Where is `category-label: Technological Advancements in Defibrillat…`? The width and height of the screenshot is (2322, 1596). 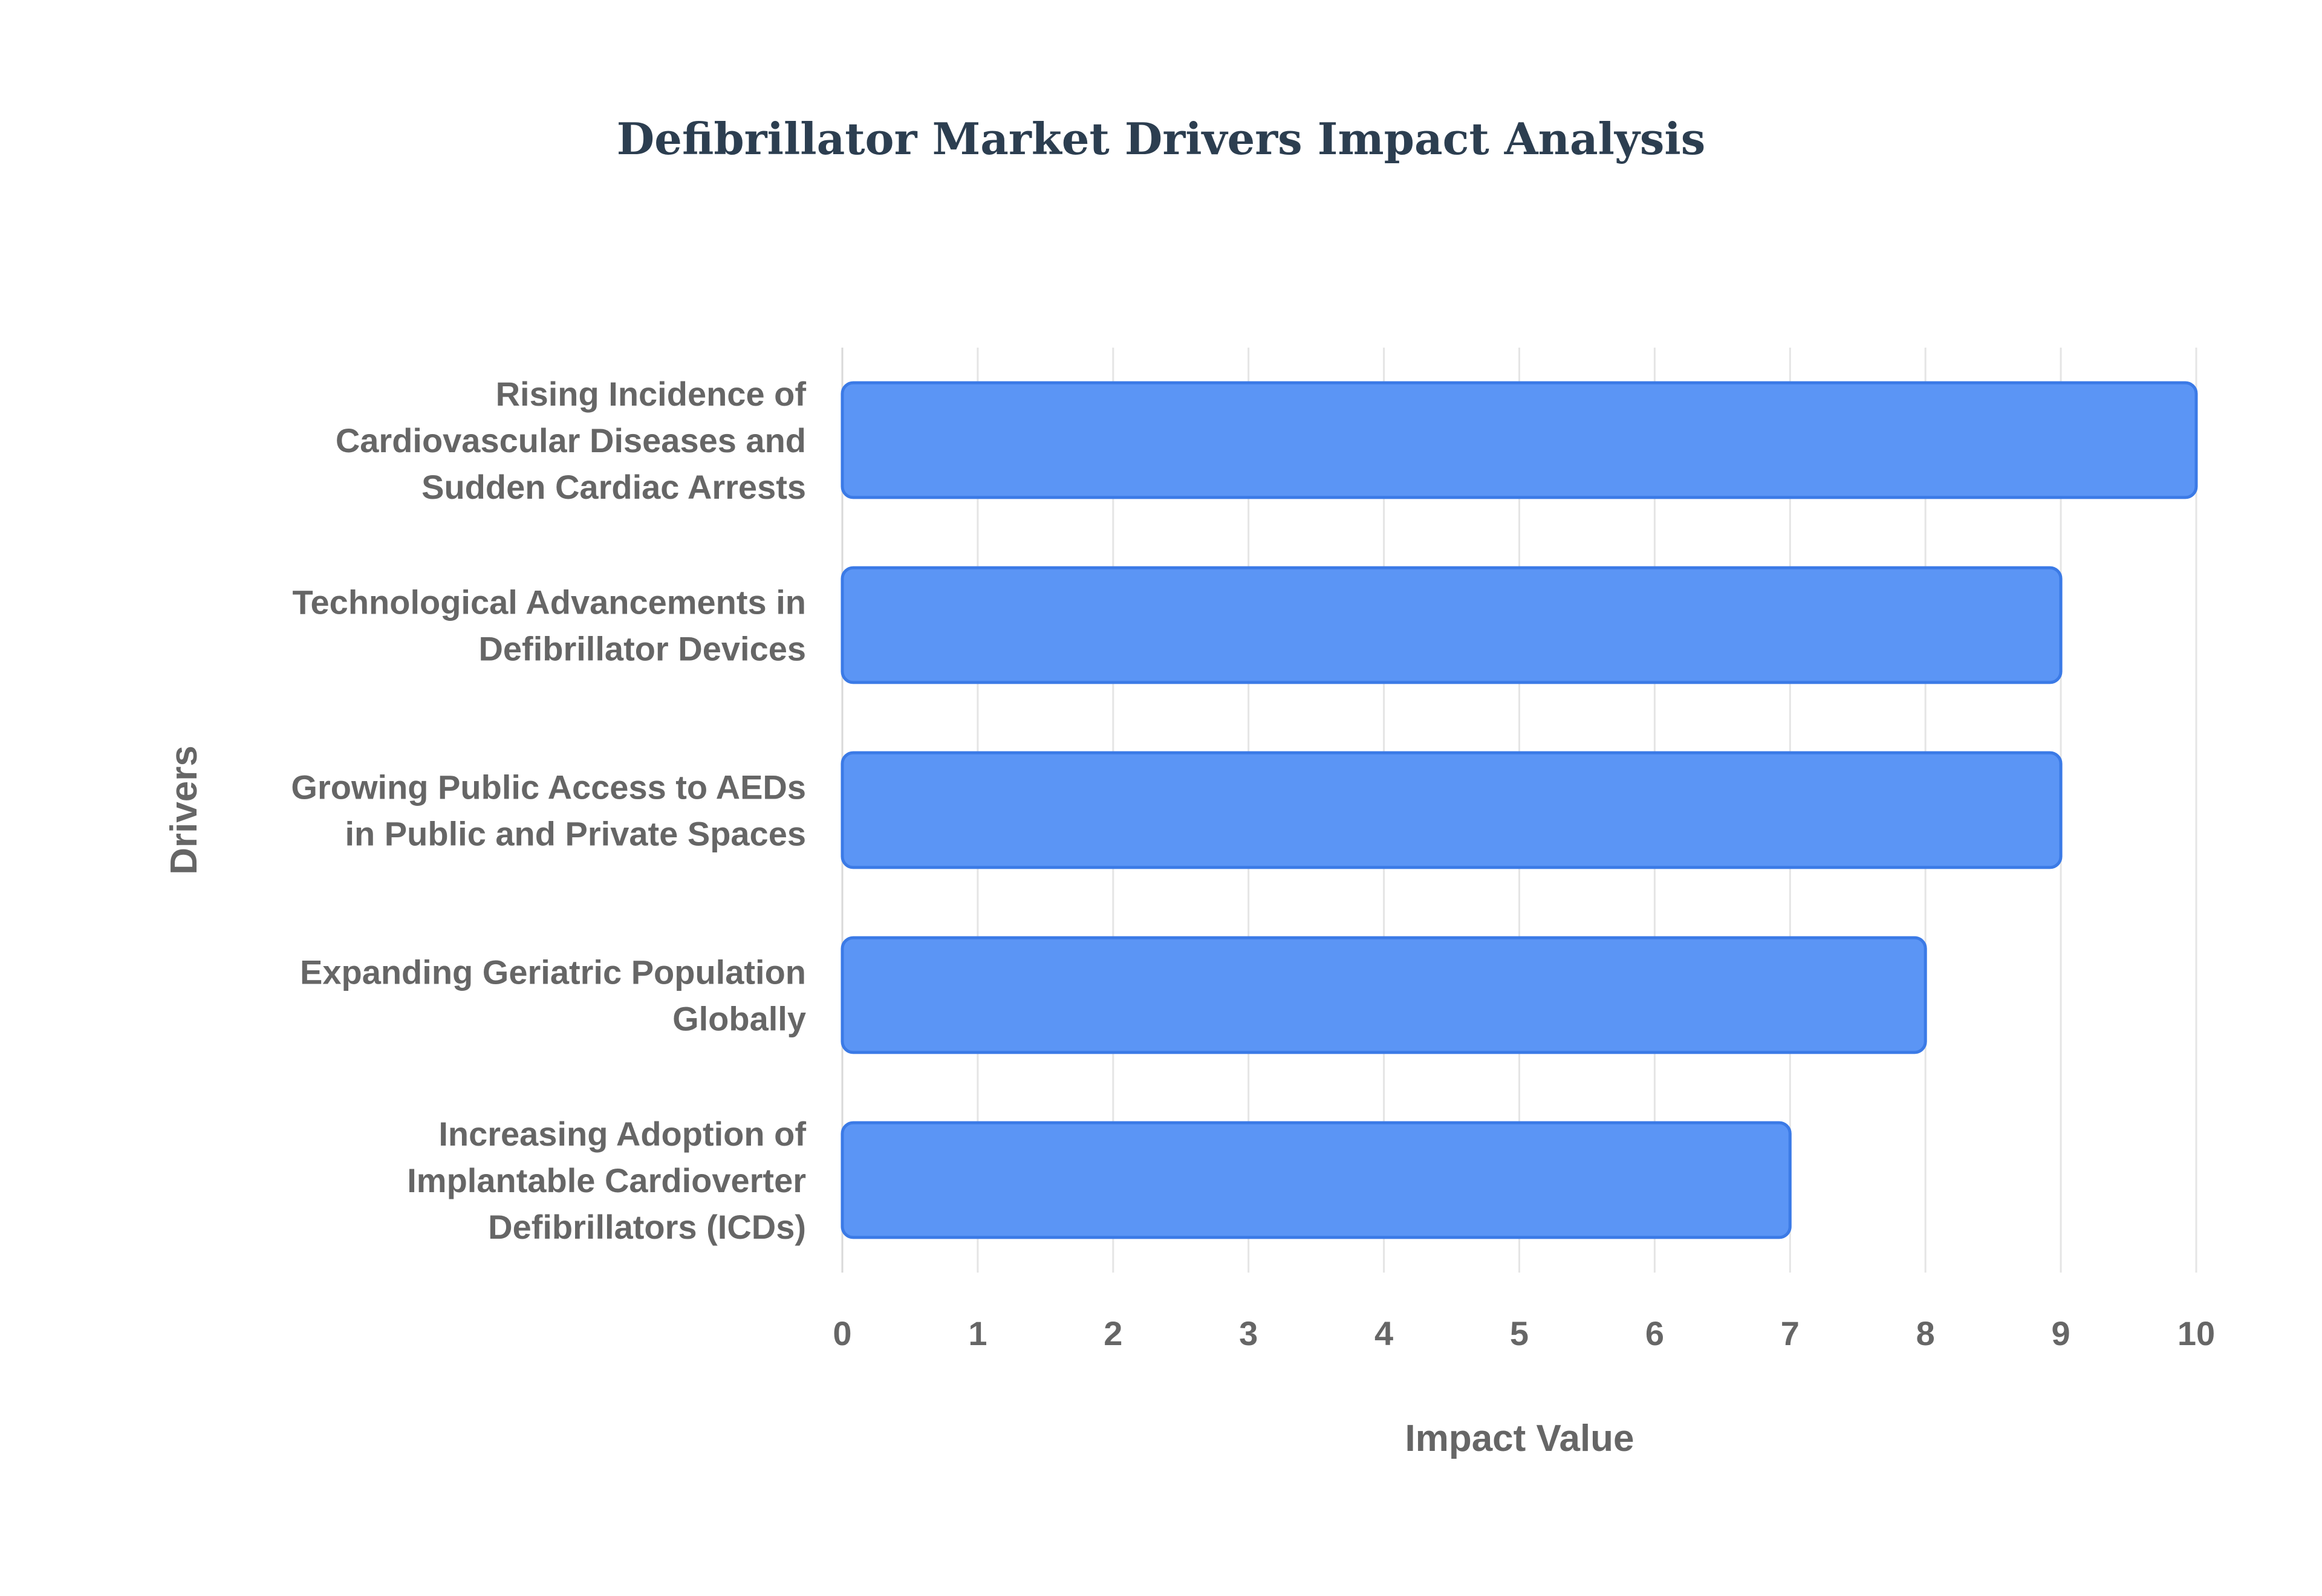
category-label: Technological Advancements in Defibrillat… is located at coordinates (549, 625).